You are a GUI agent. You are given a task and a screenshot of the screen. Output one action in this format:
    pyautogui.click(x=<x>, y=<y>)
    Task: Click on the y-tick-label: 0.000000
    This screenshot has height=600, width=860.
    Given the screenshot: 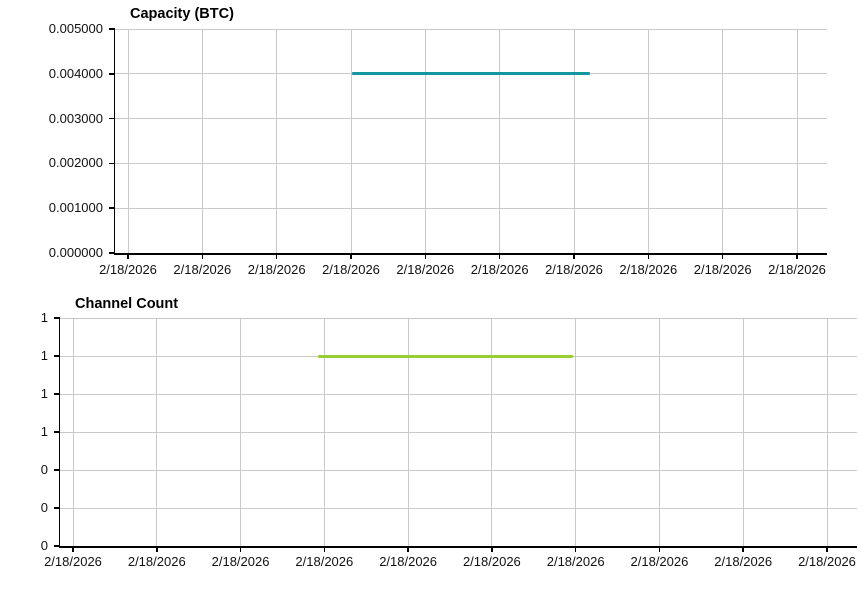 What is the action you would take?
    pyautogui.click(x=75, y=252)
    